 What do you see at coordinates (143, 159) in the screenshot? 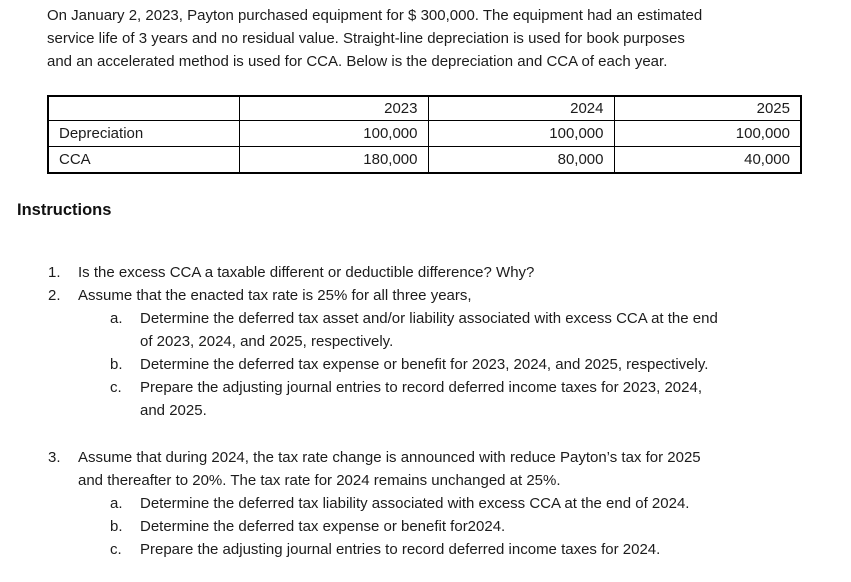
I see `row-label-cca: CCA` at bounding box center [143, 159].